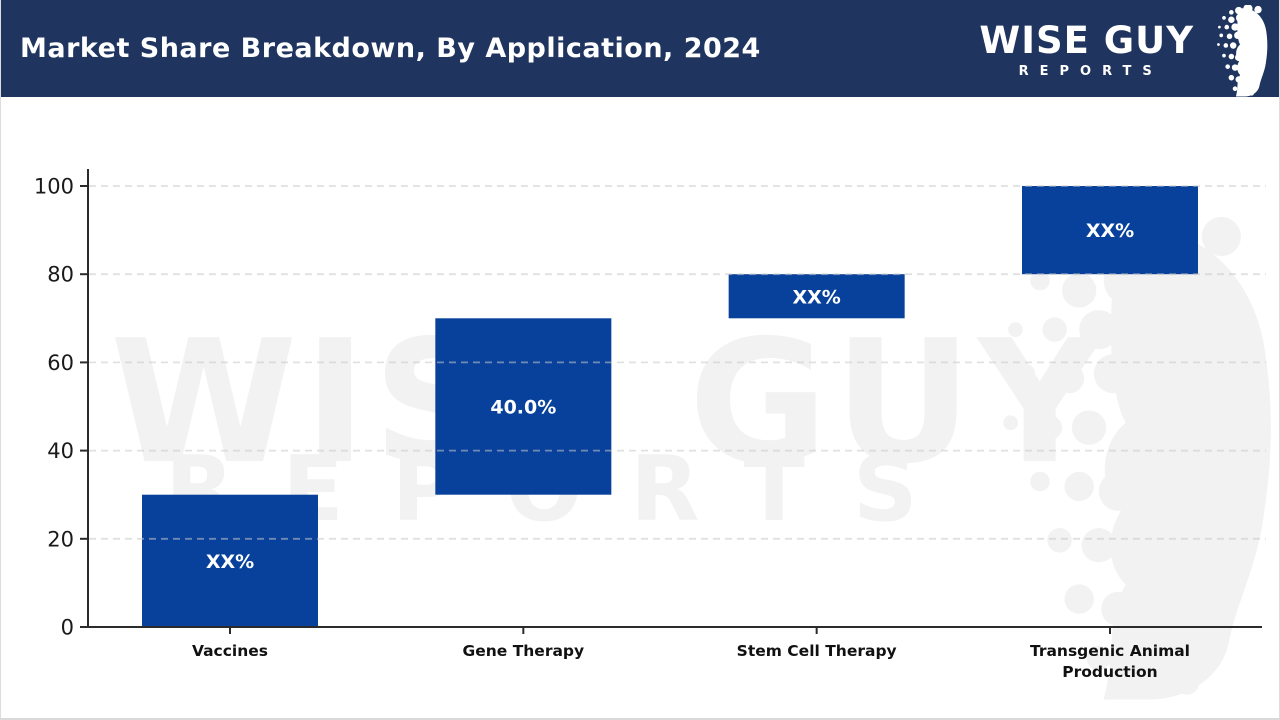 This screenshot has height=720, width=1280. Describe the element at coordinates (54, 187) in the screenshot. I see `ytick-label-100: 100` at that location.